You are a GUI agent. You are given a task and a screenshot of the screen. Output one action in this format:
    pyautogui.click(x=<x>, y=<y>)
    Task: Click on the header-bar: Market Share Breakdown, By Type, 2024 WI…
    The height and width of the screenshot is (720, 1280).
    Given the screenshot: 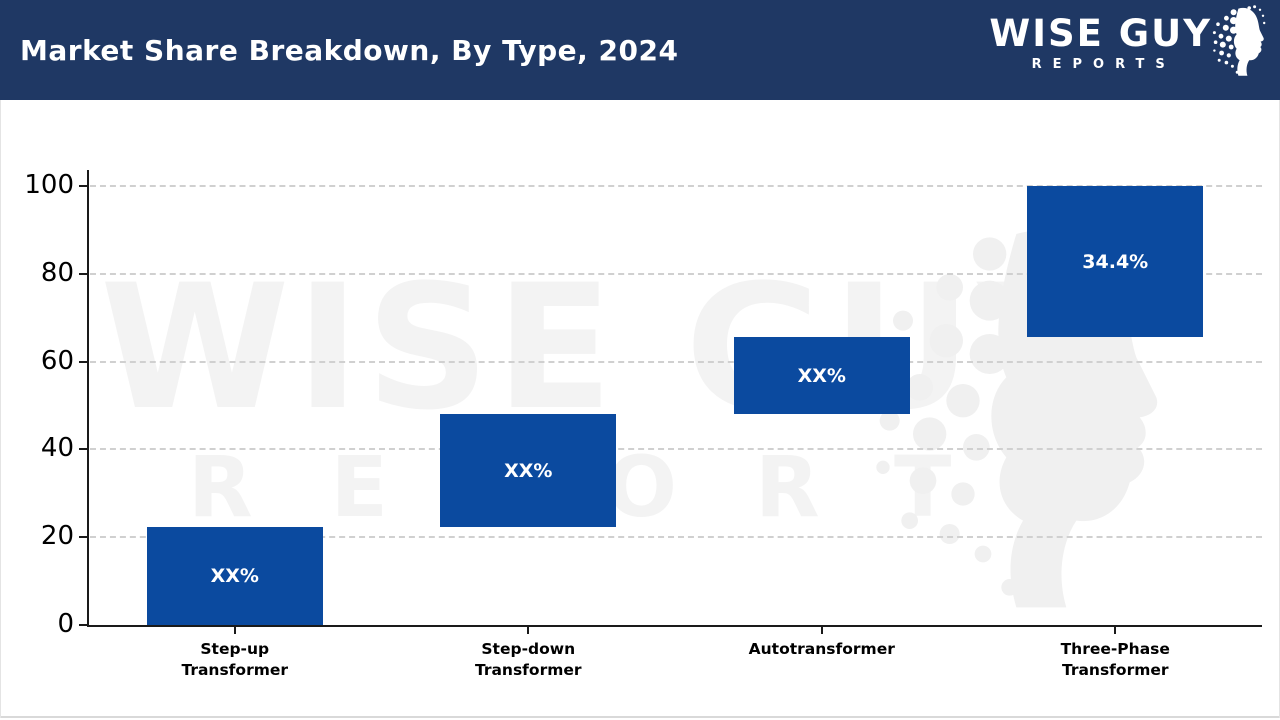 What is the action you would take?
    pyautogui.click(x=640, y=50)
    